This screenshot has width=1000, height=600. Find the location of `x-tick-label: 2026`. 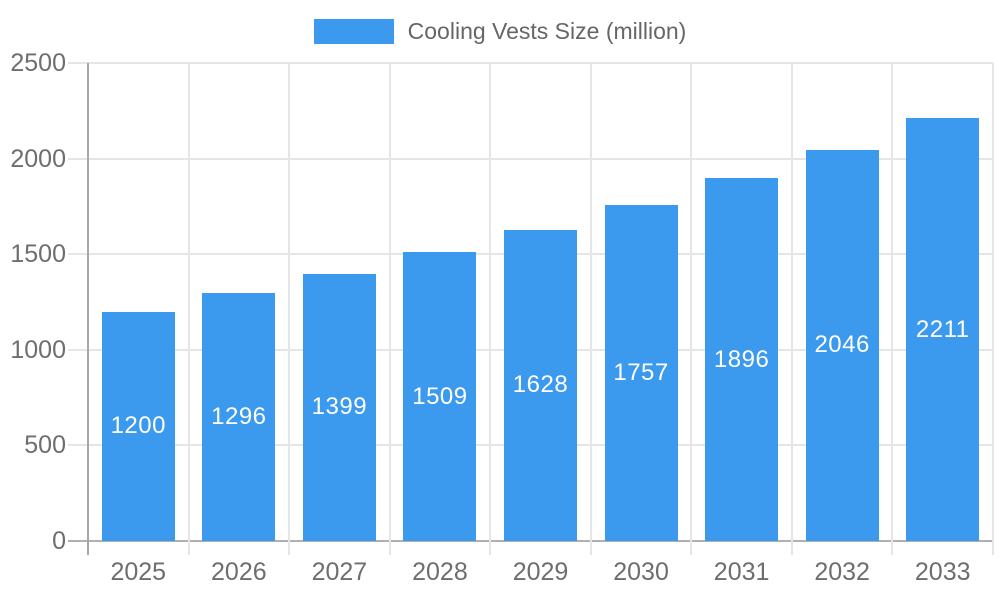

x-tick-label: 2026 is located at coordinates (239, 572).